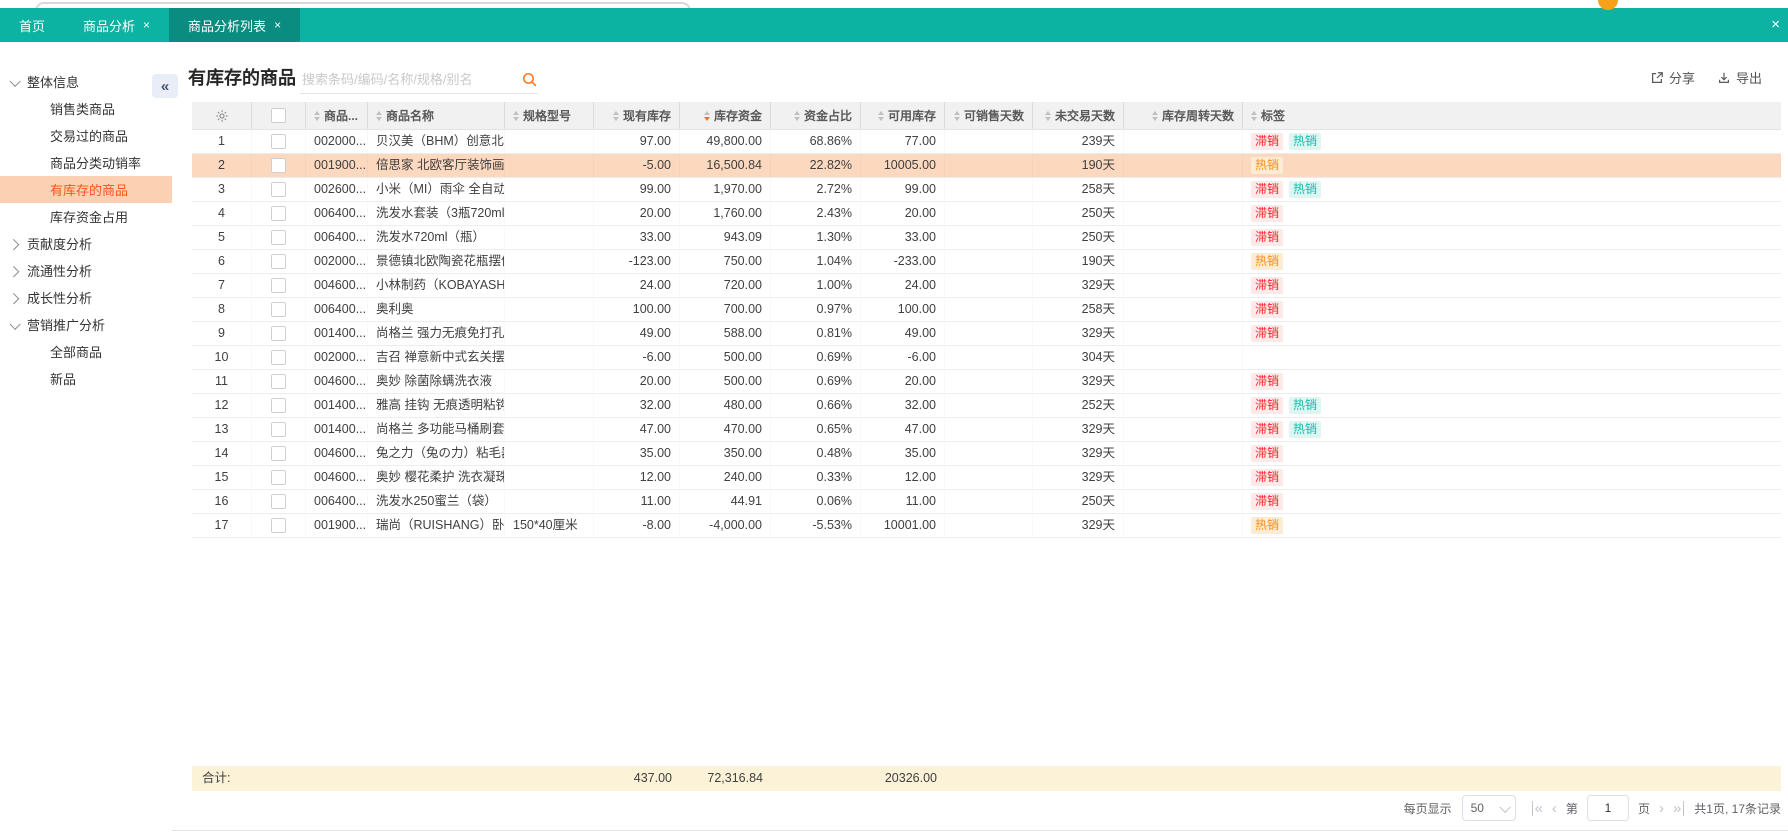 Image resolution: width=1788 pixels, height=836 pixels. Describe the element at coordinates (903, 115) in the screenshot. I see `column-header: 可用库存` at that location.